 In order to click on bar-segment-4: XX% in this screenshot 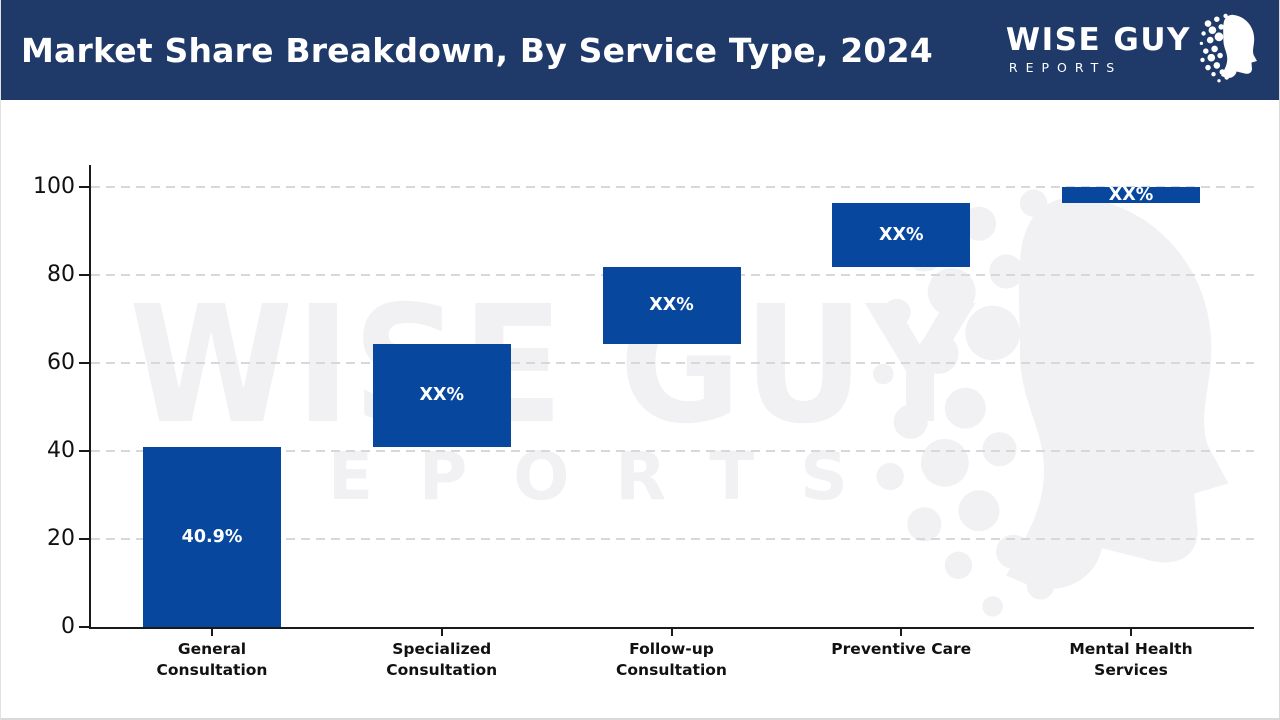, I will do `click(901, 235)`.